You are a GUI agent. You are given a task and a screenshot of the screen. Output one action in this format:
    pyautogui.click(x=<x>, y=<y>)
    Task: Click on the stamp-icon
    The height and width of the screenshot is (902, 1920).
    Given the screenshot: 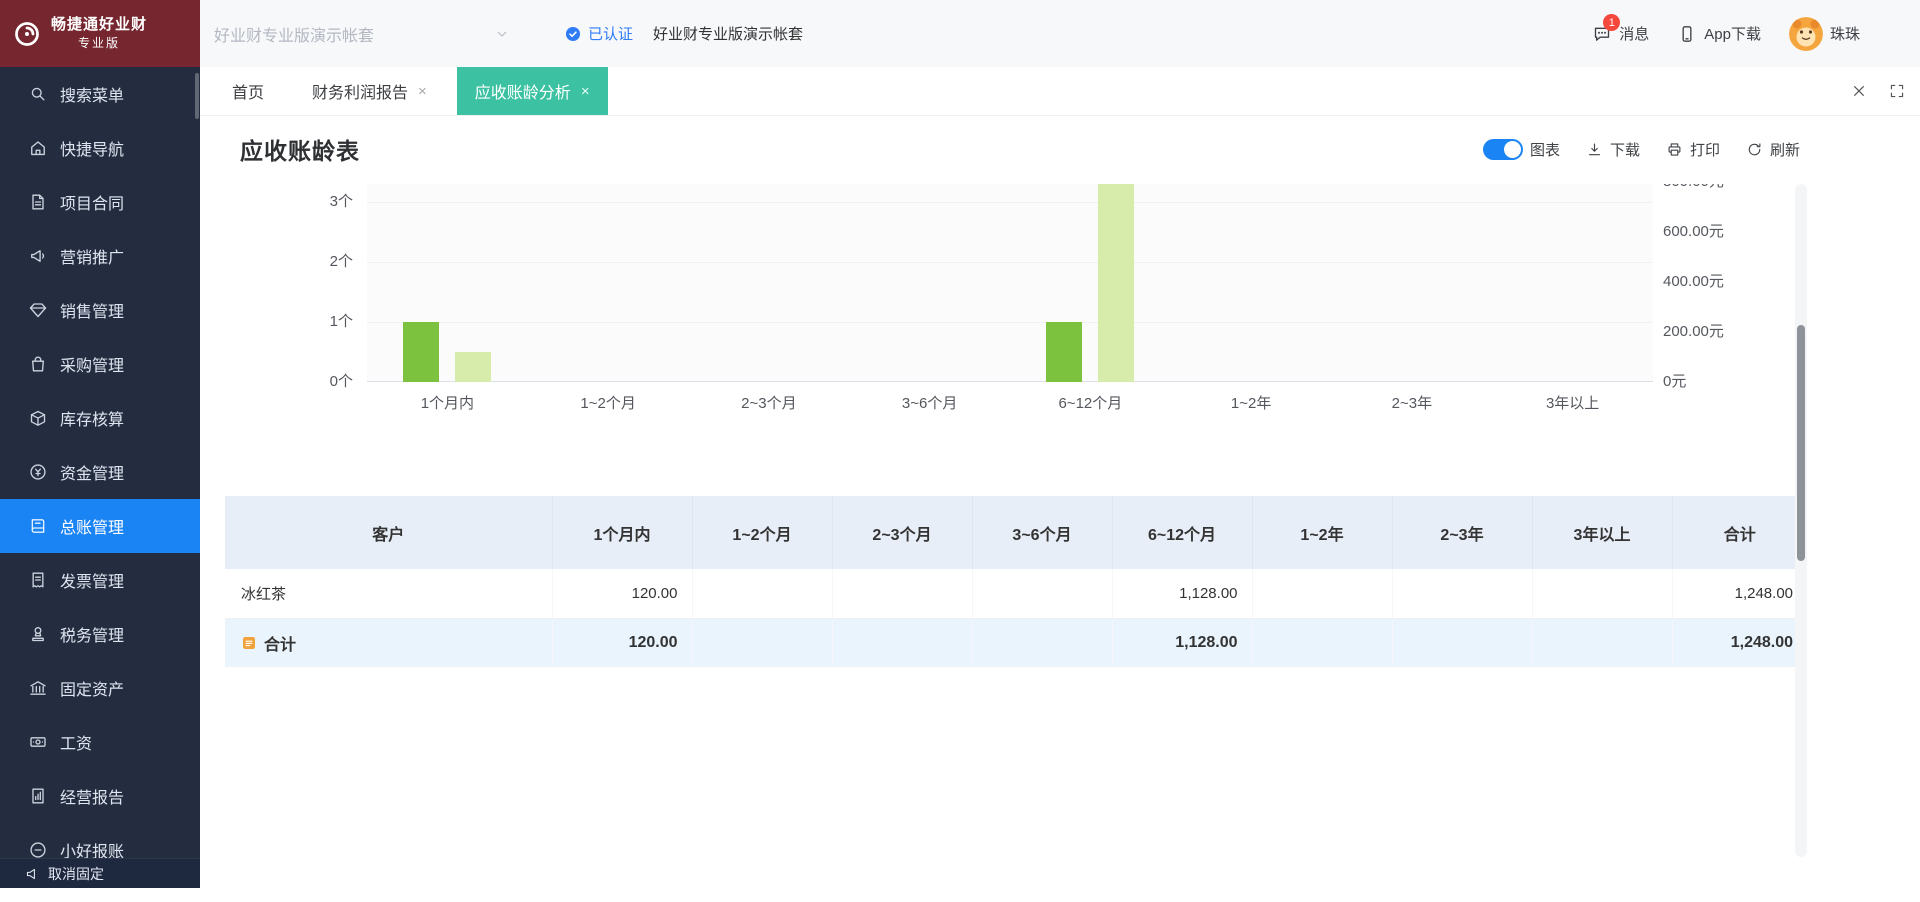 What is the action you would take?
    pyautogui.click(x=38, y=634)
    